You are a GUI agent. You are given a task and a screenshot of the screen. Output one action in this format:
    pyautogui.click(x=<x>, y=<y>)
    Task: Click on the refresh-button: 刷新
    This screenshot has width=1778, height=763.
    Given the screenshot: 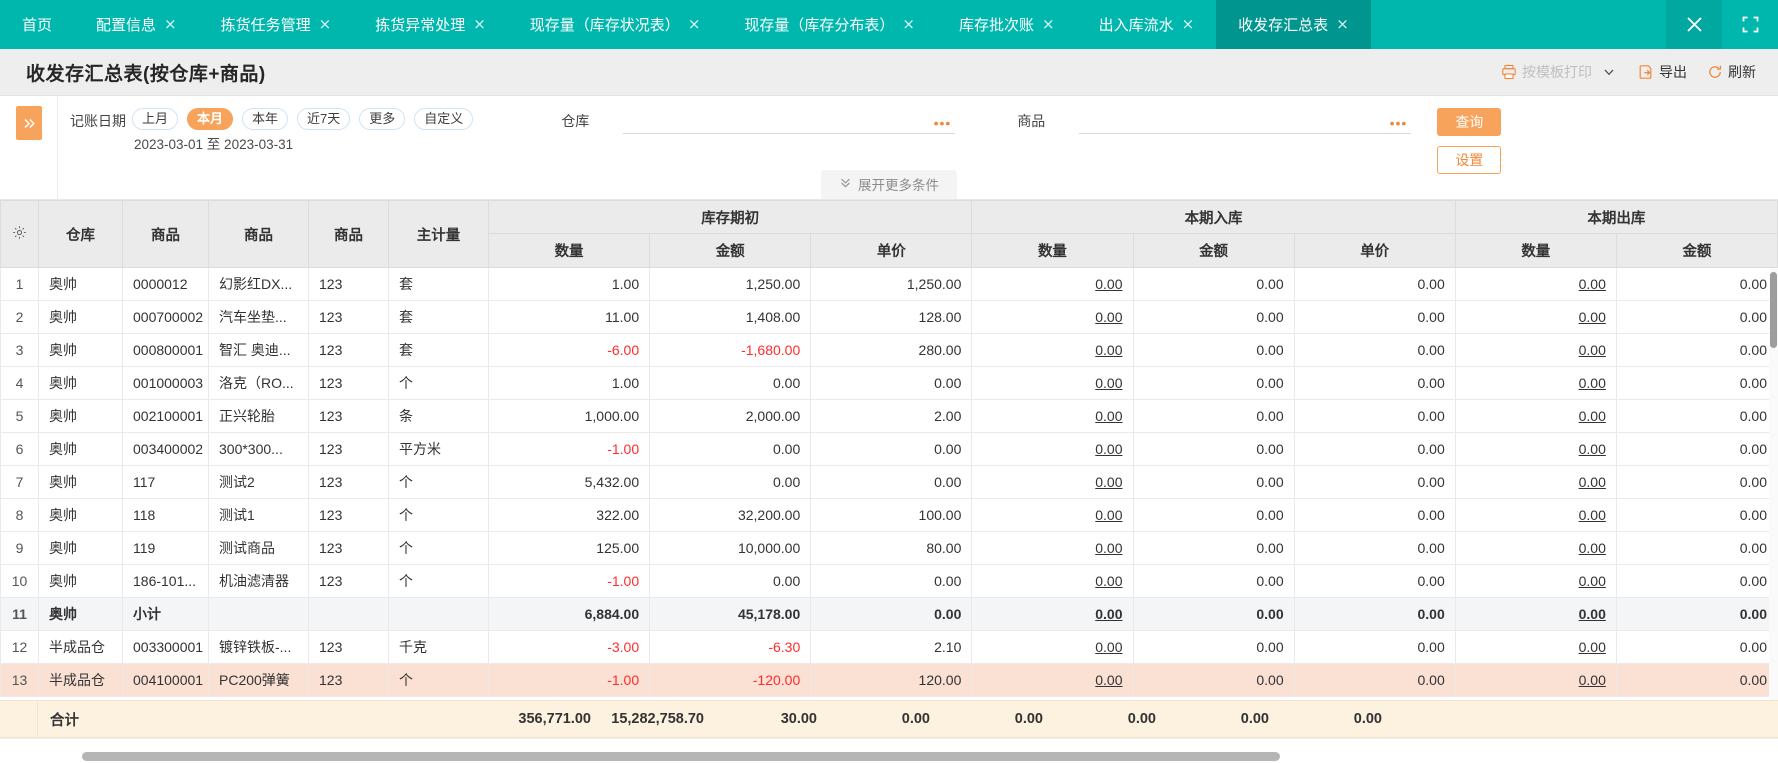 What is the action you would take?
    pyautogui.click(x=1731, y=72)
    